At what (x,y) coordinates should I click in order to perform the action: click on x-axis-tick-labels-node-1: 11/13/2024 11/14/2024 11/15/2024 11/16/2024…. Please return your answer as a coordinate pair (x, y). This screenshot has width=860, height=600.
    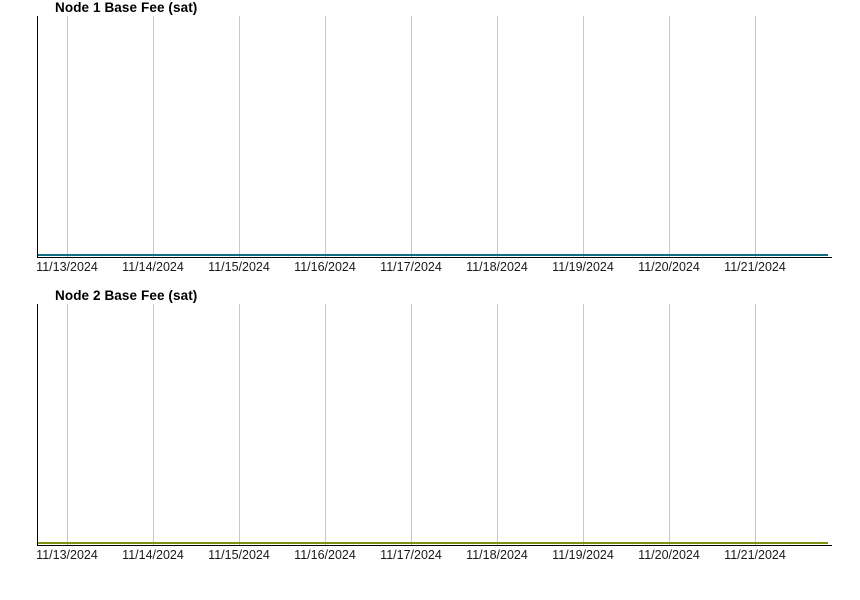
    Looking at the image, I should click on (434, 268).